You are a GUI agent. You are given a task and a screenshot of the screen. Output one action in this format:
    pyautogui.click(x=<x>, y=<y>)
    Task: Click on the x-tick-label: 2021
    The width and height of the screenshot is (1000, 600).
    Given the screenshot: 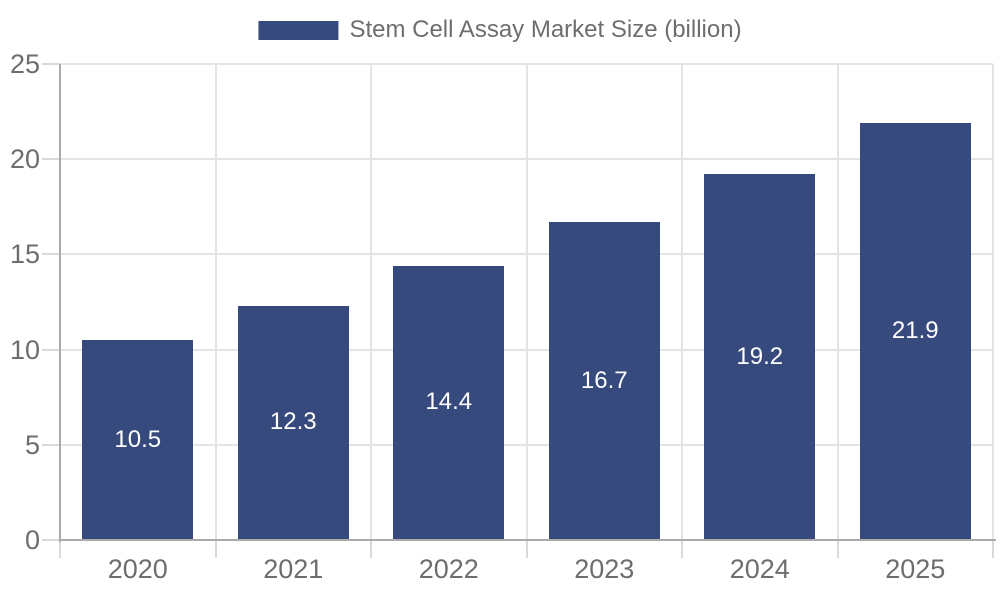 What is the action you would take?
    pyautogui.click(x=293, y=569)
    